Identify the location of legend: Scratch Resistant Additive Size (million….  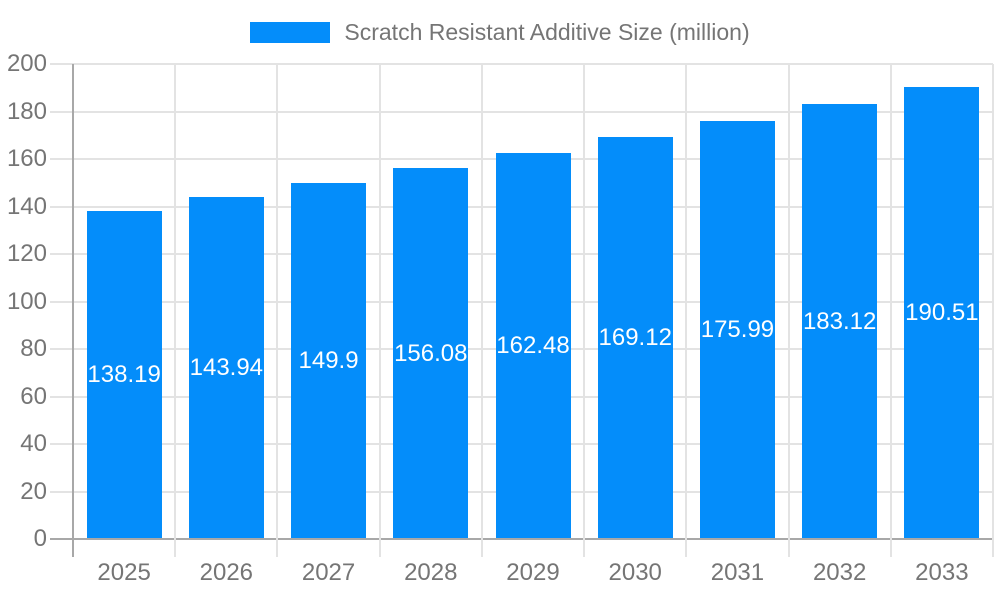
(500, 32).